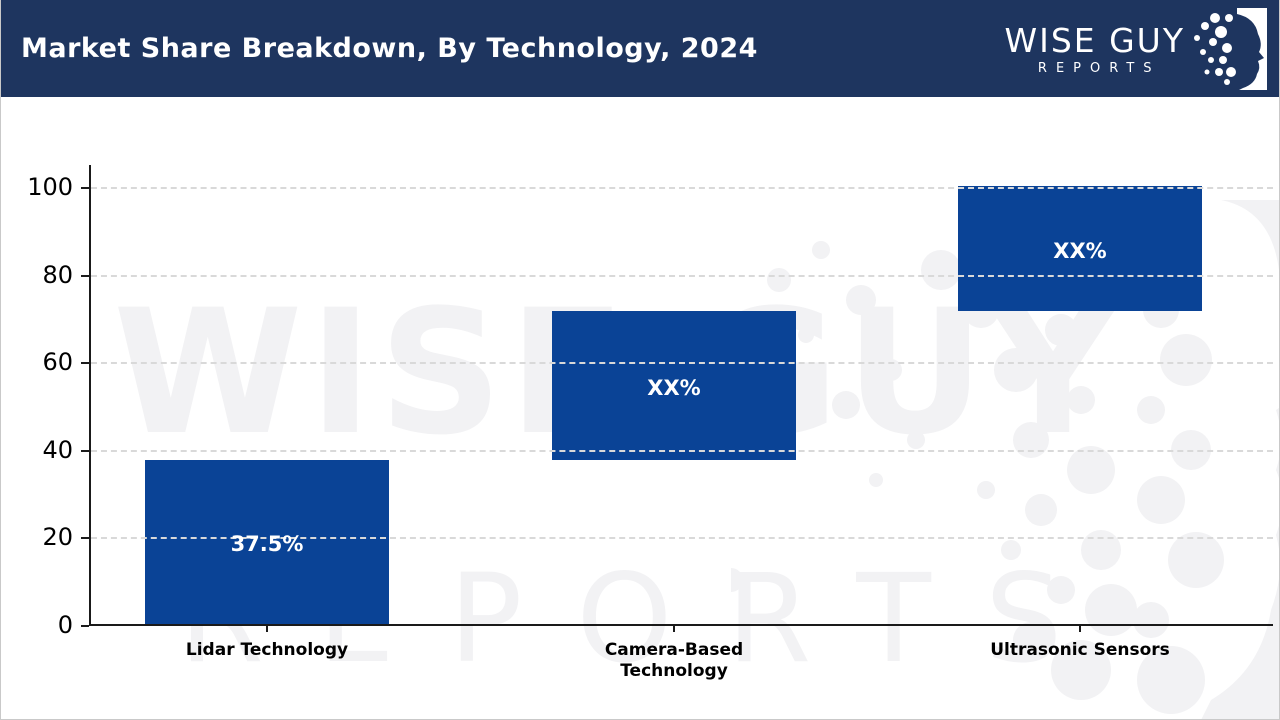  I want to click on y-tick-label-80: 80, so click(57, 274).